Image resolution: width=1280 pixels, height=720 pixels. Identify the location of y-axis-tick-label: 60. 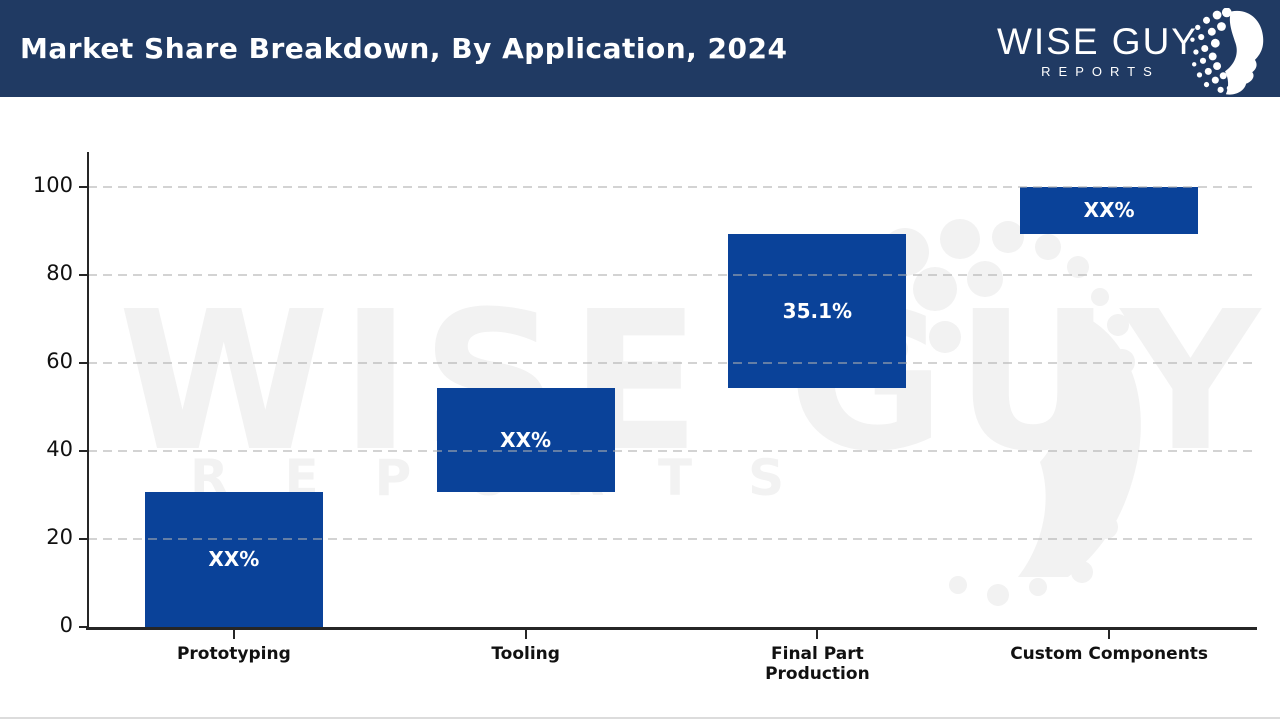
(59, 361).